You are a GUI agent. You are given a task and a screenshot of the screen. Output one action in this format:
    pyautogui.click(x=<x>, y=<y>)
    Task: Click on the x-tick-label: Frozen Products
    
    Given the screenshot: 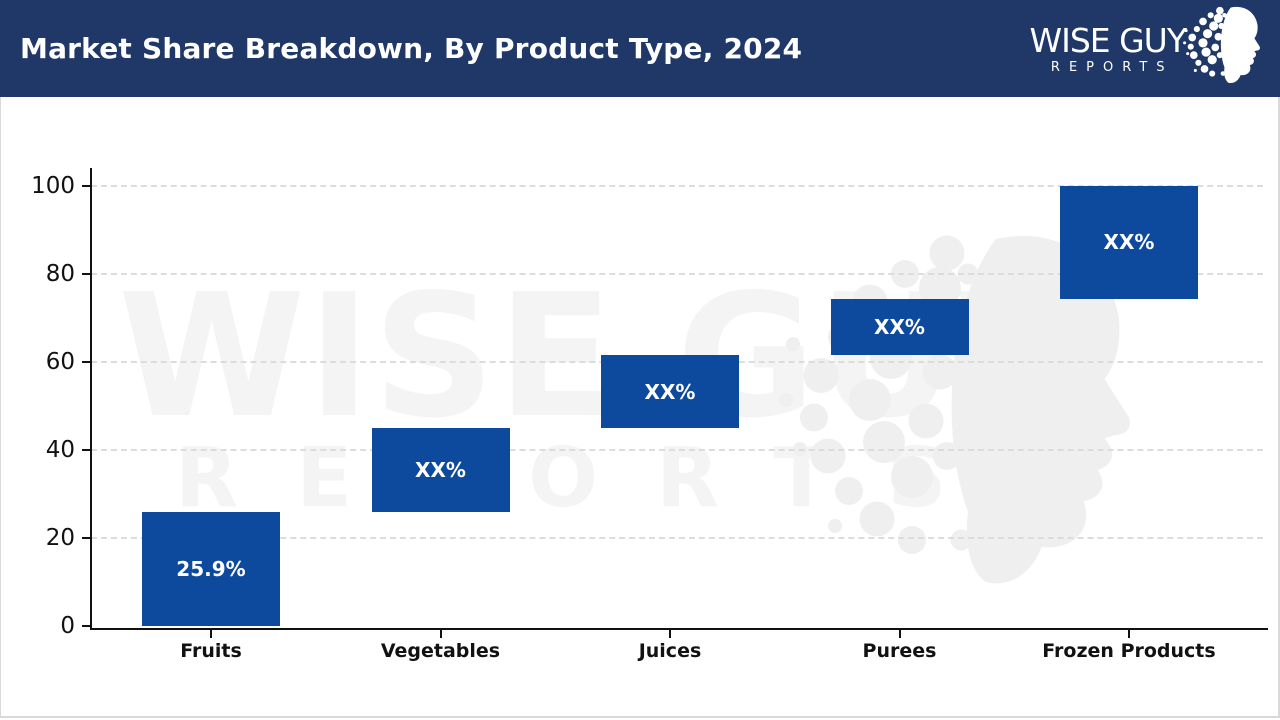 What is the action you would take?
    pyautogui.click(x=1129, y=651)
    